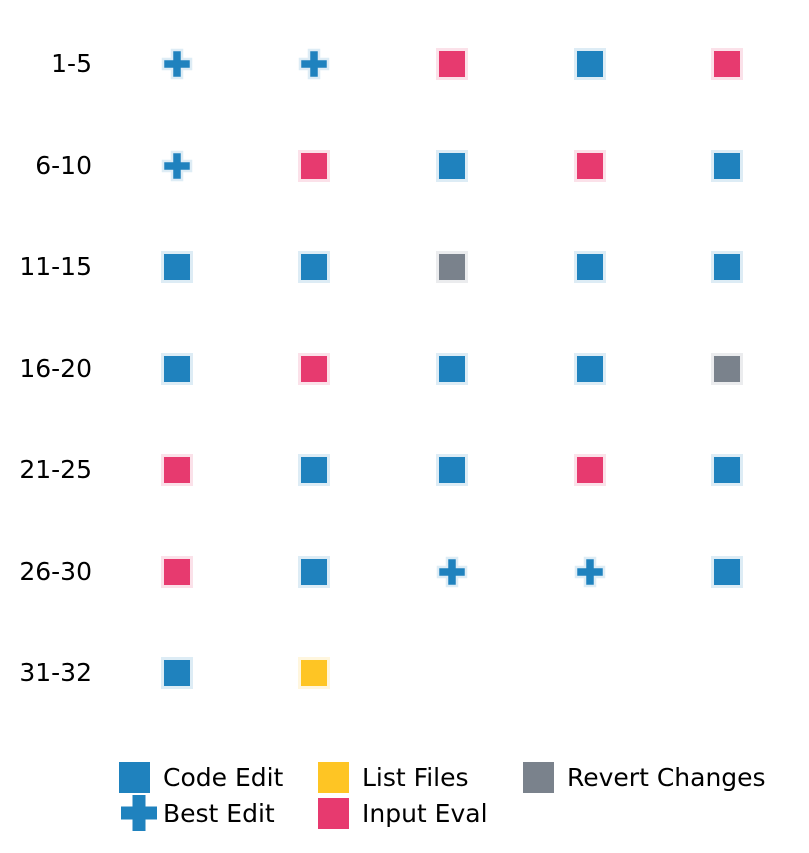 The height and width of the screenshot is (853, 809). Describe the element at coordinates (219, 813) in the screenshot. I see `legend-label: Best Edit` at that location.